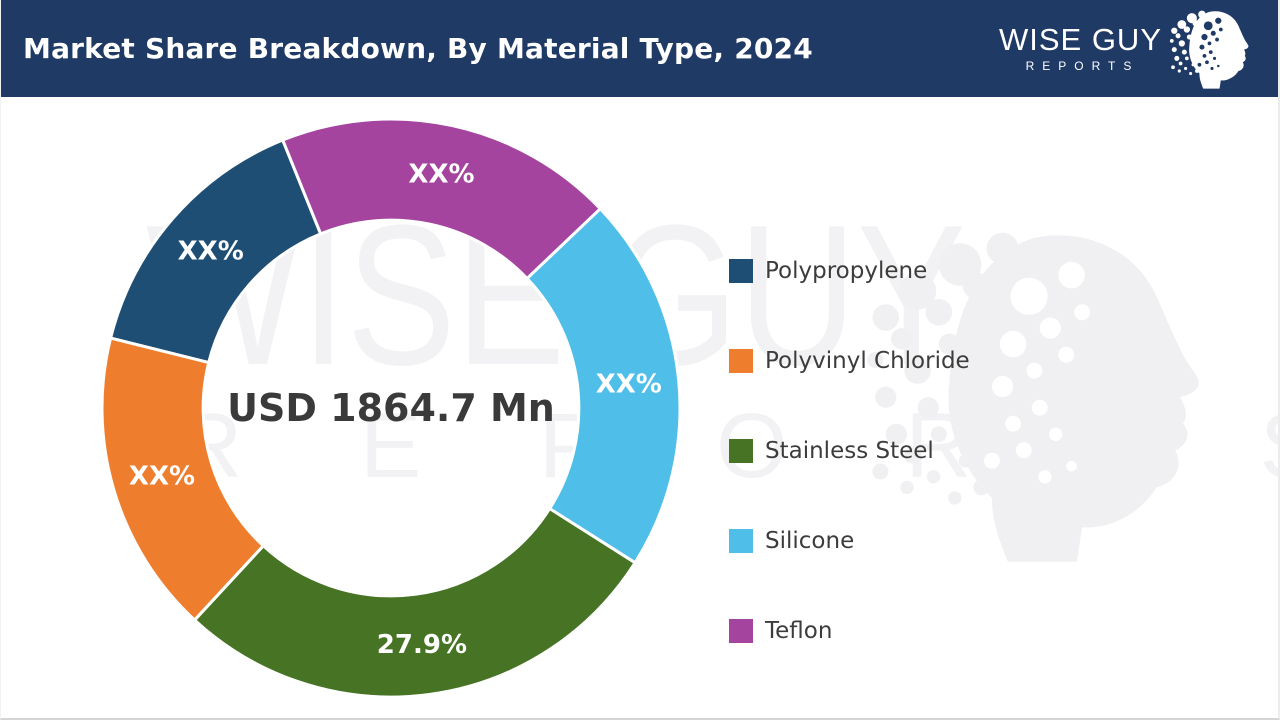 This screenshot has width=1280, height=720. What do you see at coordinates (741, 361) in the screenshot?
I see `legend-swatch-polyvinyl-chloride` at bounding box center [741, 361].